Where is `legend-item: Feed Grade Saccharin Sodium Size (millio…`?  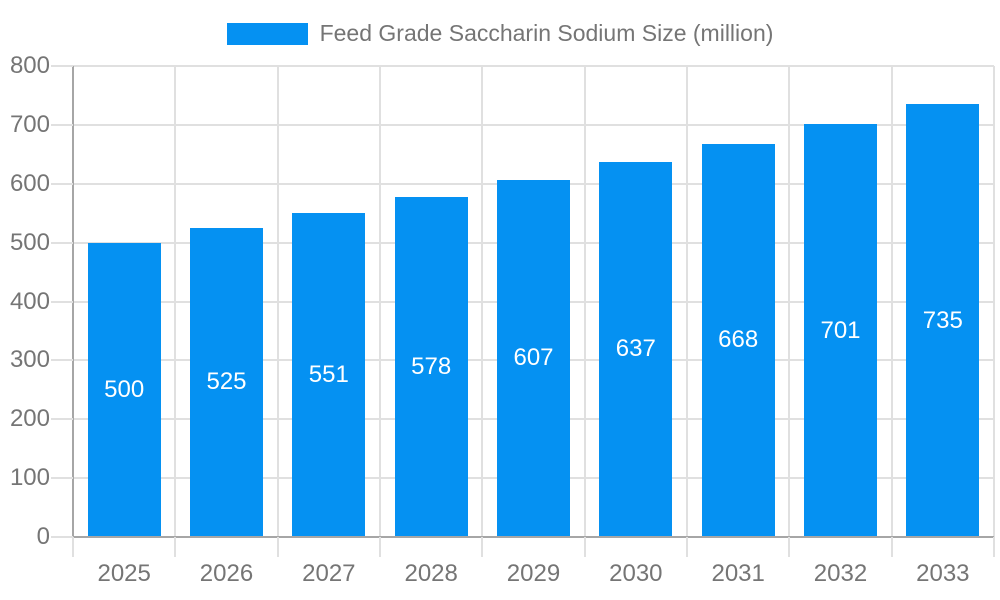
legend-item: Feed Grade Saccharin Sodium Size (millio… is located at coordinates (500, 33).